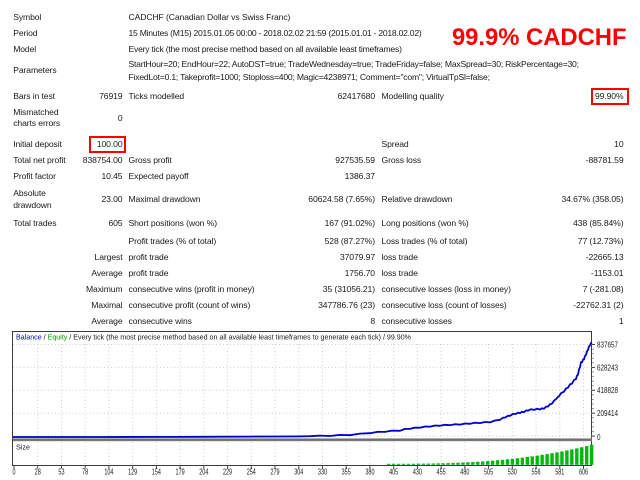 The image size is (640, 480). Describe the element at coordinates (607, 390) in the screenshot. I see `svg-text: 418828` at that location.